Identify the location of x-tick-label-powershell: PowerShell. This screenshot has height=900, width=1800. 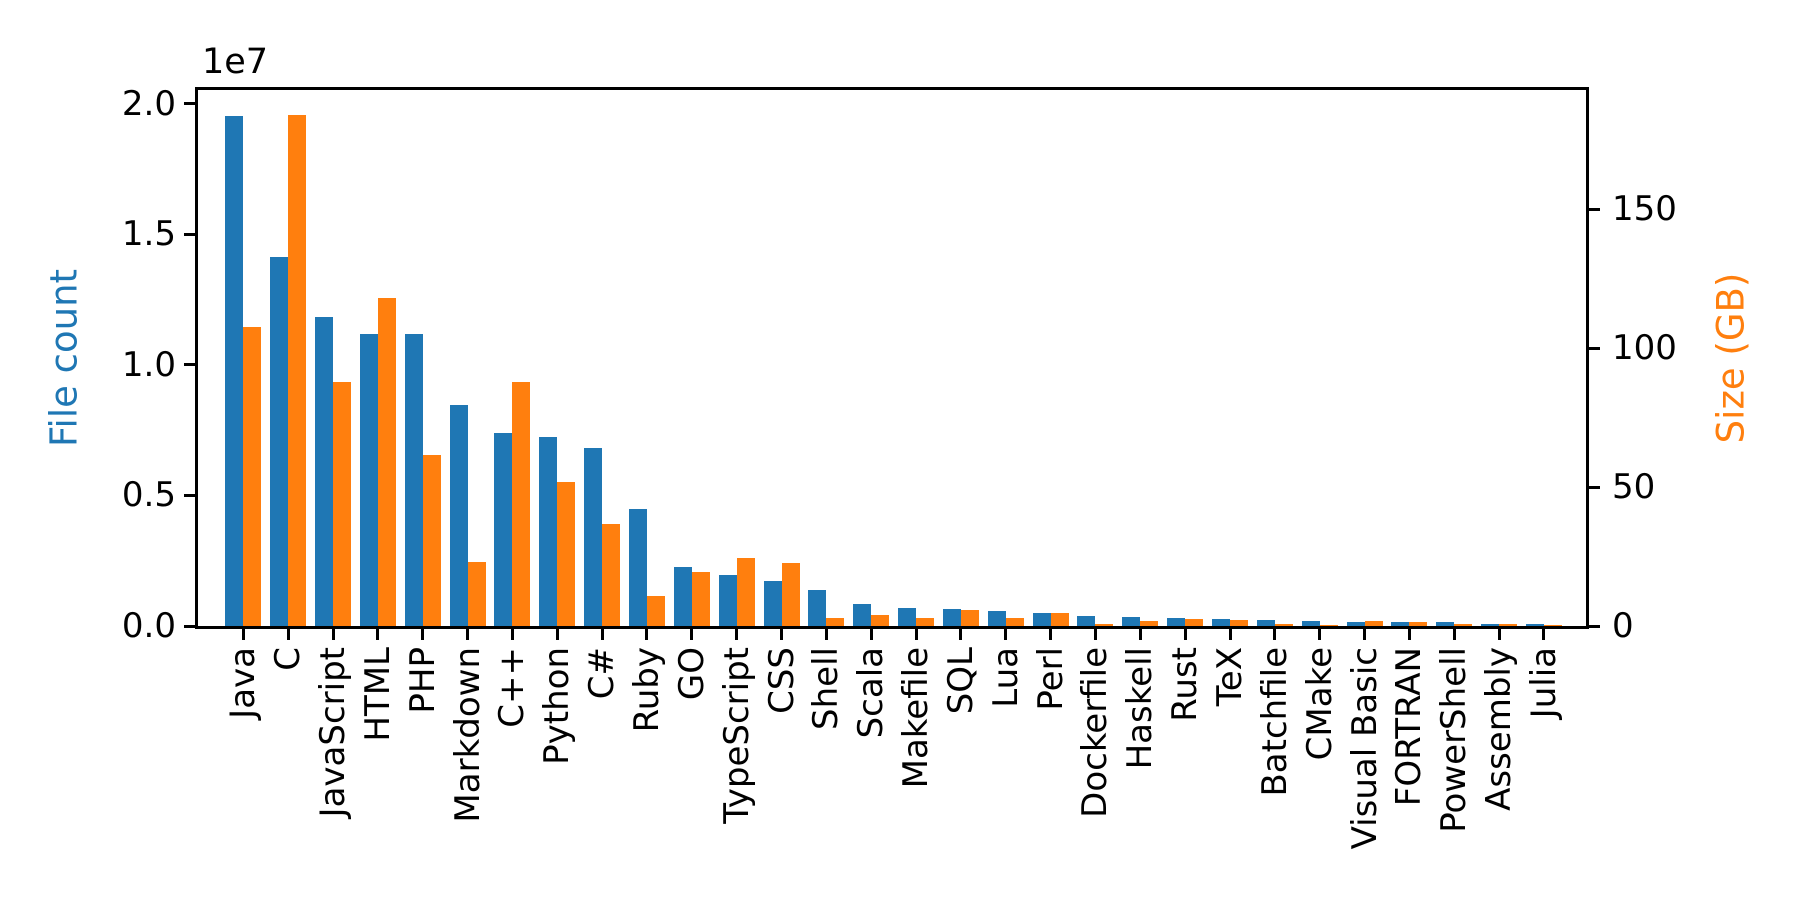
(1454, 740).